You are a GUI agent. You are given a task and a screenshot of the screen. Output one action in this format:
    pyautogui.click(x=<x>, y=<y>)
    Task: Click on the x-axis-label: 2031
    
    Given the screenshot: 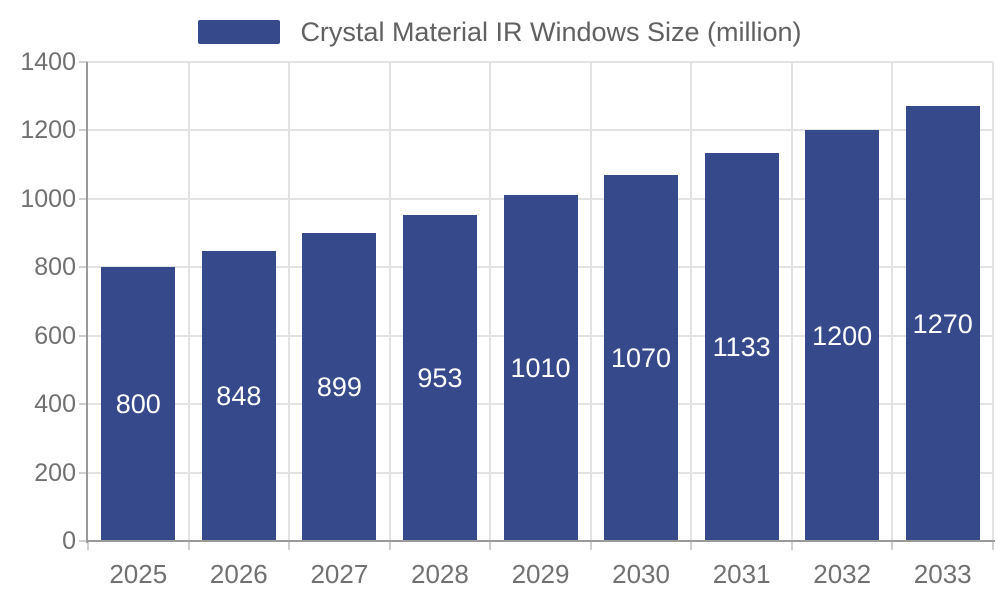 What is the action you would take?
    pyautogui.click(x=741, y=574)
    